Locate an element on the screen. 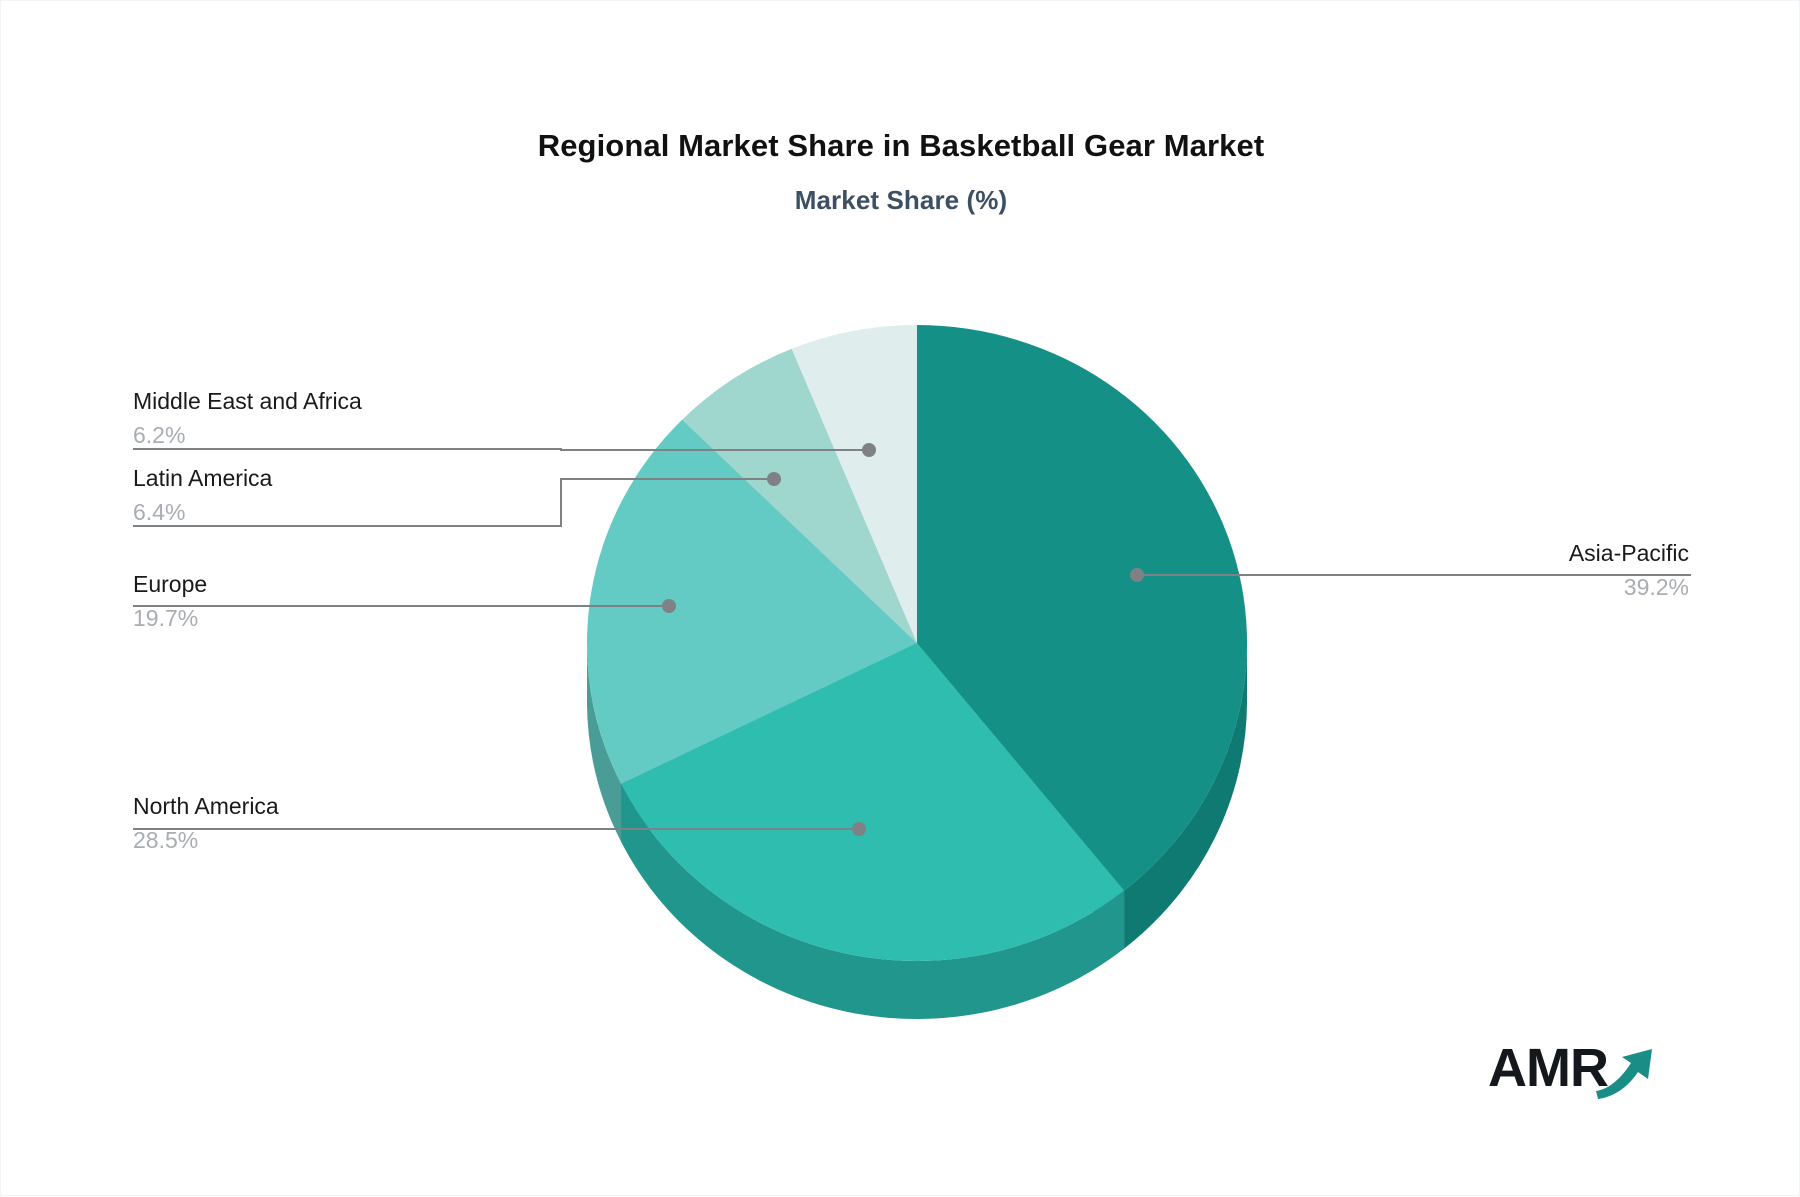 The width and height of the screenshot is (1800, 1197). callout-value-europe: 19.7% is located at coordinates (166, 618).